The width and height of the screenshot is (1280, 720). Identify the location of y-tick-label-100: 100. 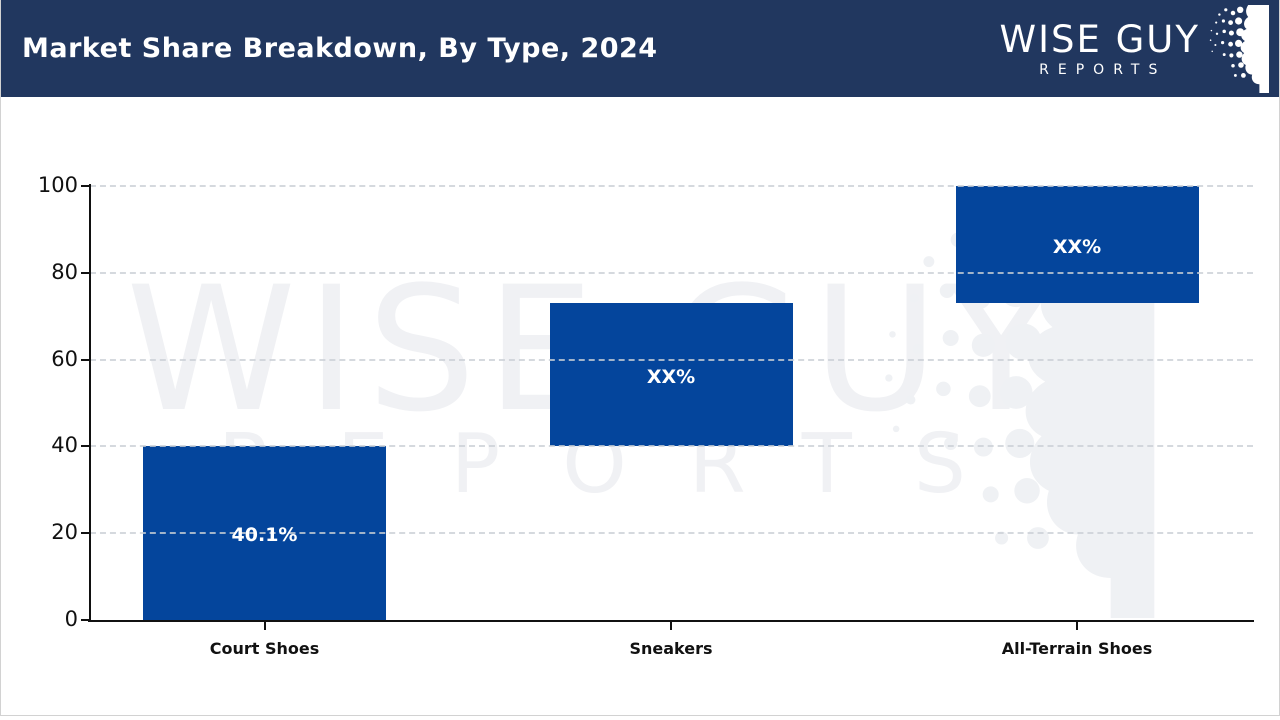
(57, 185).